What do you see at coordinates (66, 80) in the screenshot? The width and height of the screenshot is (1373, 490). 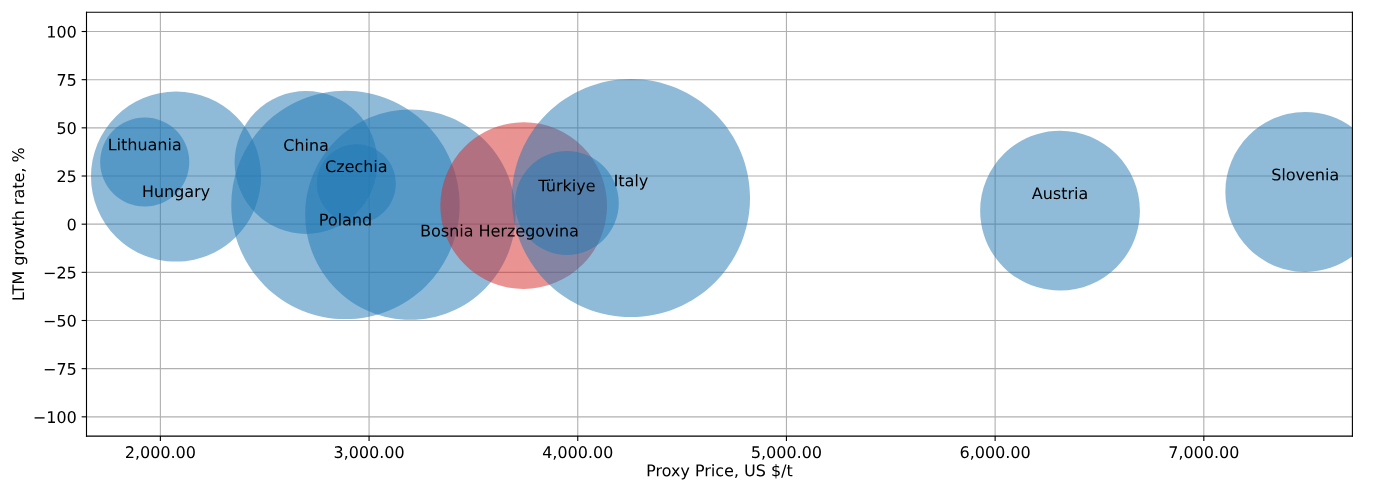 I see `y-tick-label: 75` at bounding box center [66, 80].